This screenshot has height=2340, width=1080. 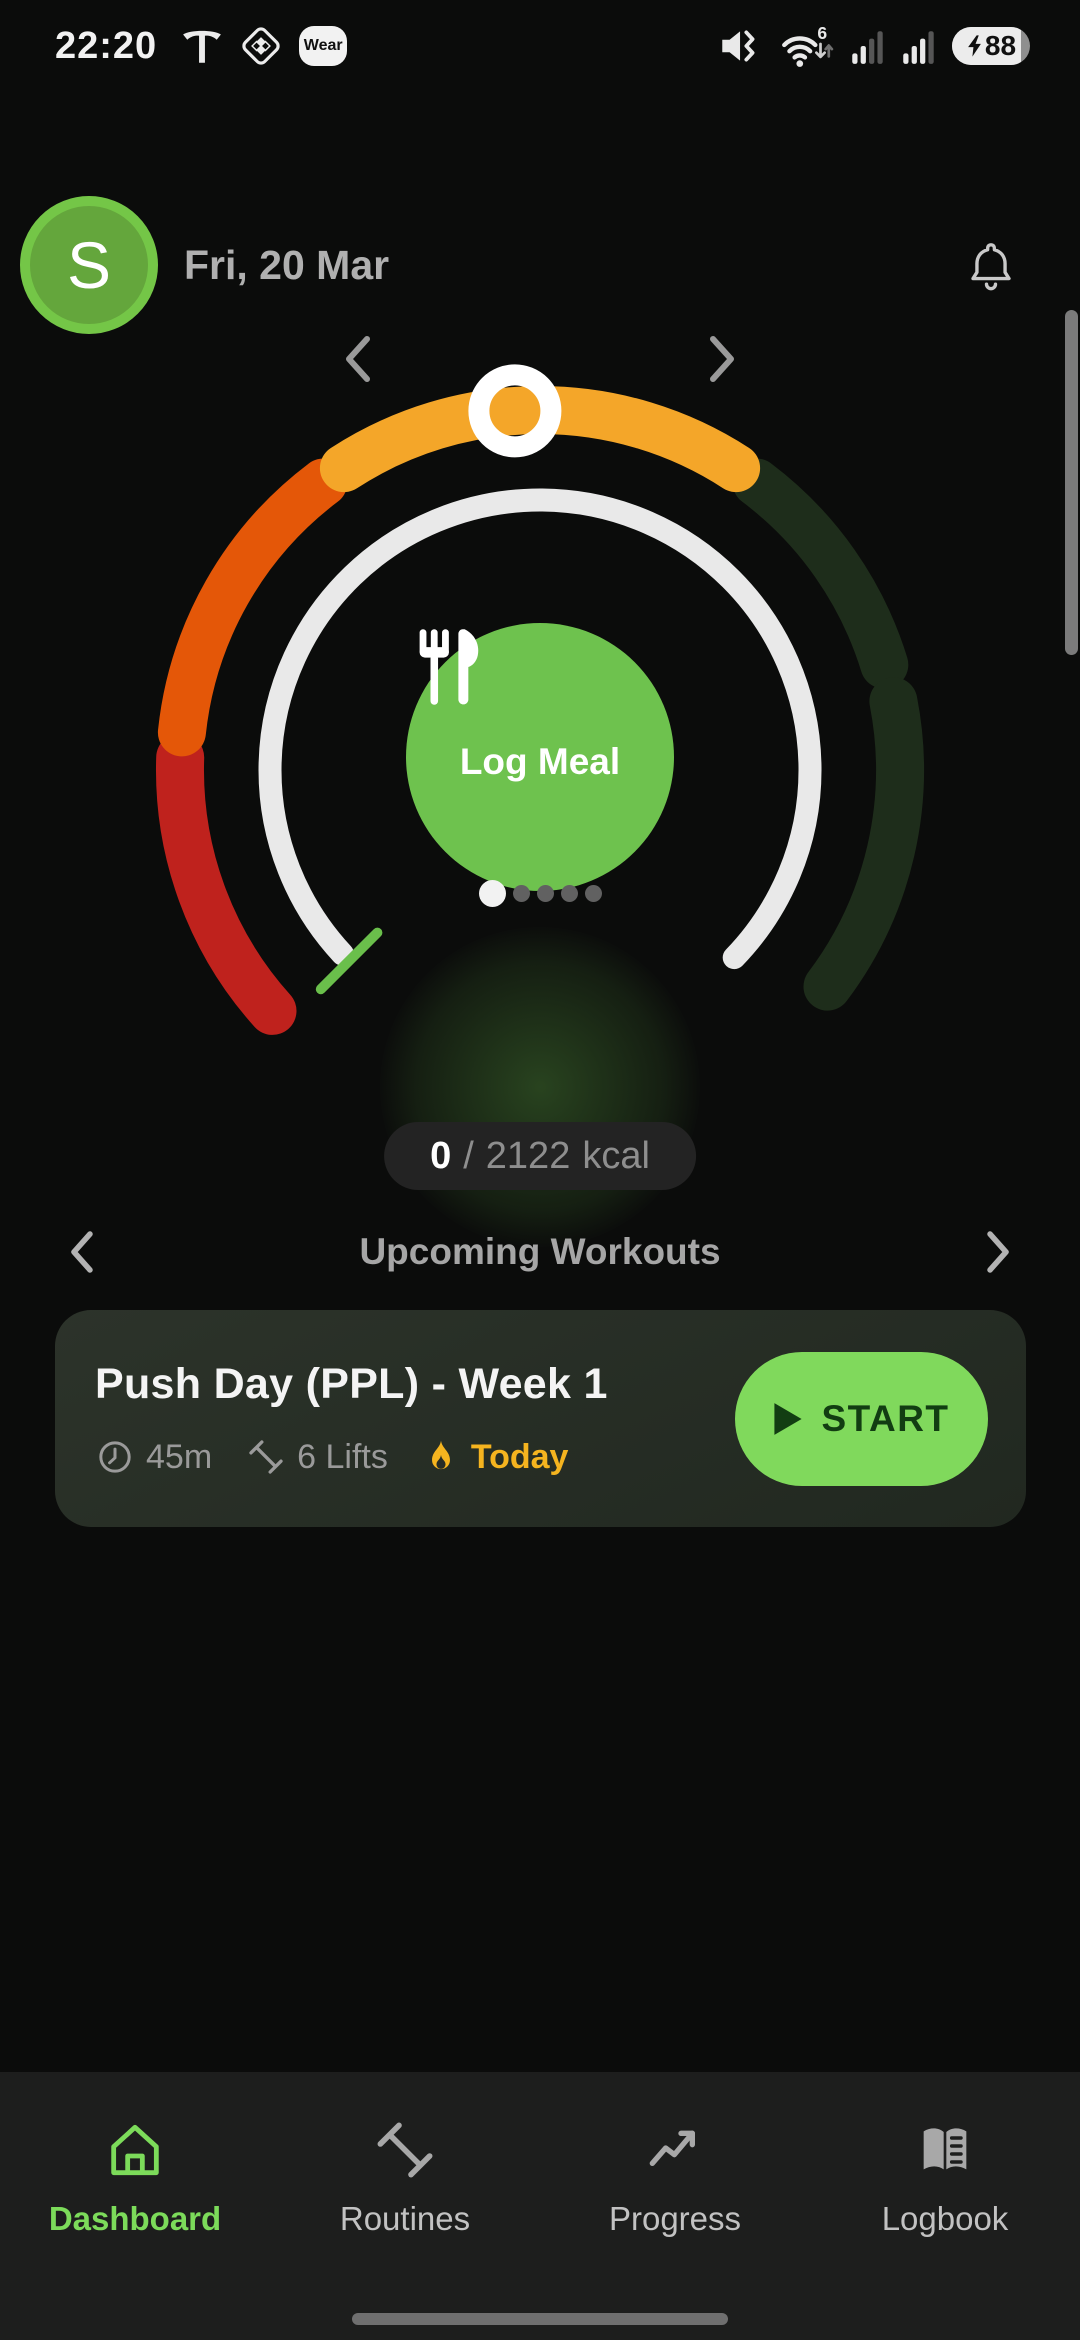 I want to click on gauge-start-tick, so click(x=349, y=961).